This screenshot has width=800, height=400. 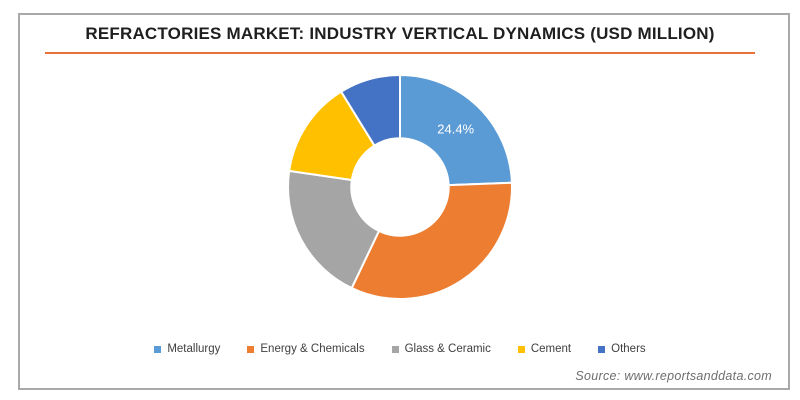 I want to click on legend-label: Metallurgy, so click(x=194, y=349).